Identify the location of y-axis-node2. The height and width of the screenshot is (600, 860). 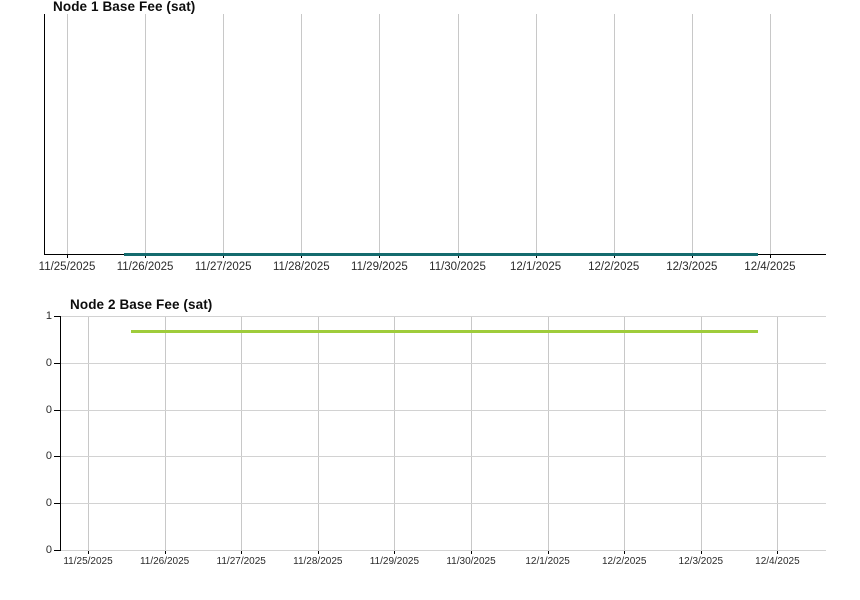
(60, 433).